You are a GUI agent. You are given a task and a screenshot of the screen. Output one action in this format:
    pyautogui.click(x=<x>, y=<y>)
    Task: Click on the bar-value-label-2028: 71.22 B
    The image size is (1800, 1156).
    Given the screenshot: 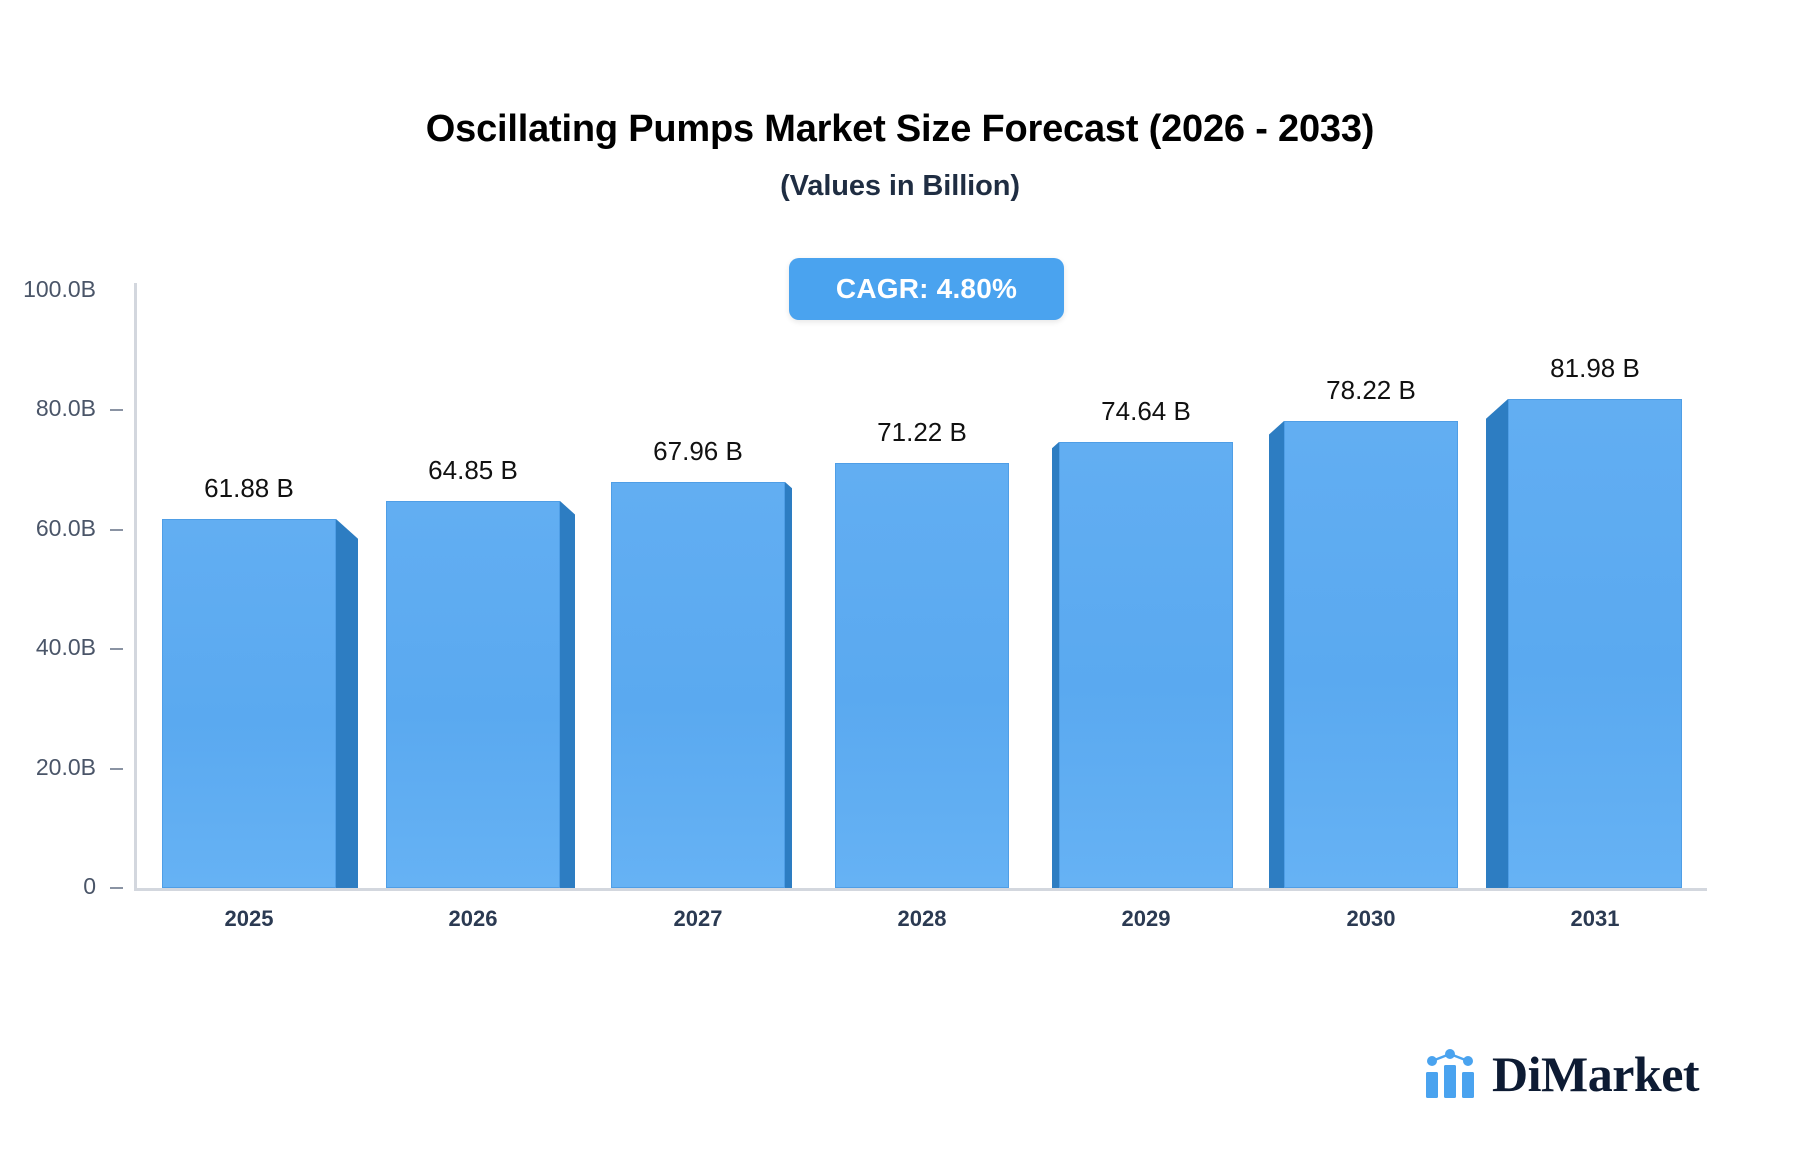 What is the action you would take?
    pyautogui.click(x=922, y=432)
    